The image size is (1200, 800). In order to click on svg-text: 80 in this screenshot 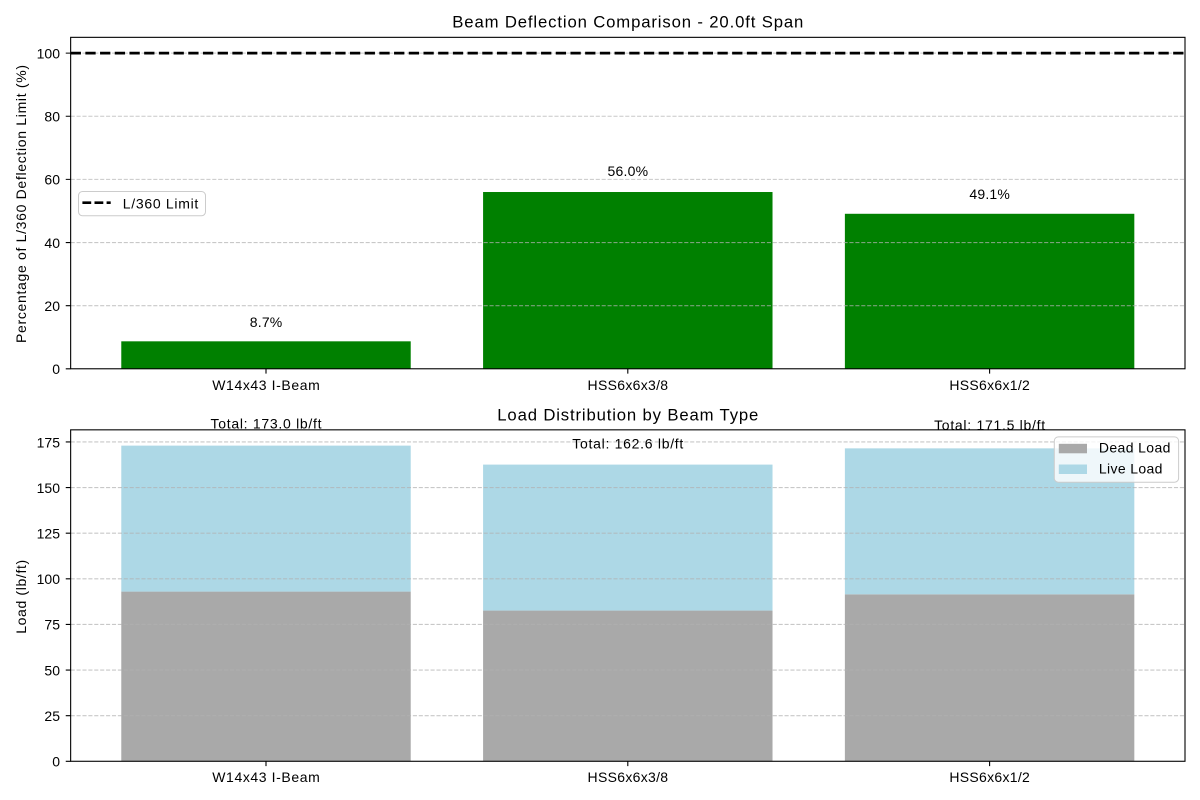, I will do `click(52, 117)`.